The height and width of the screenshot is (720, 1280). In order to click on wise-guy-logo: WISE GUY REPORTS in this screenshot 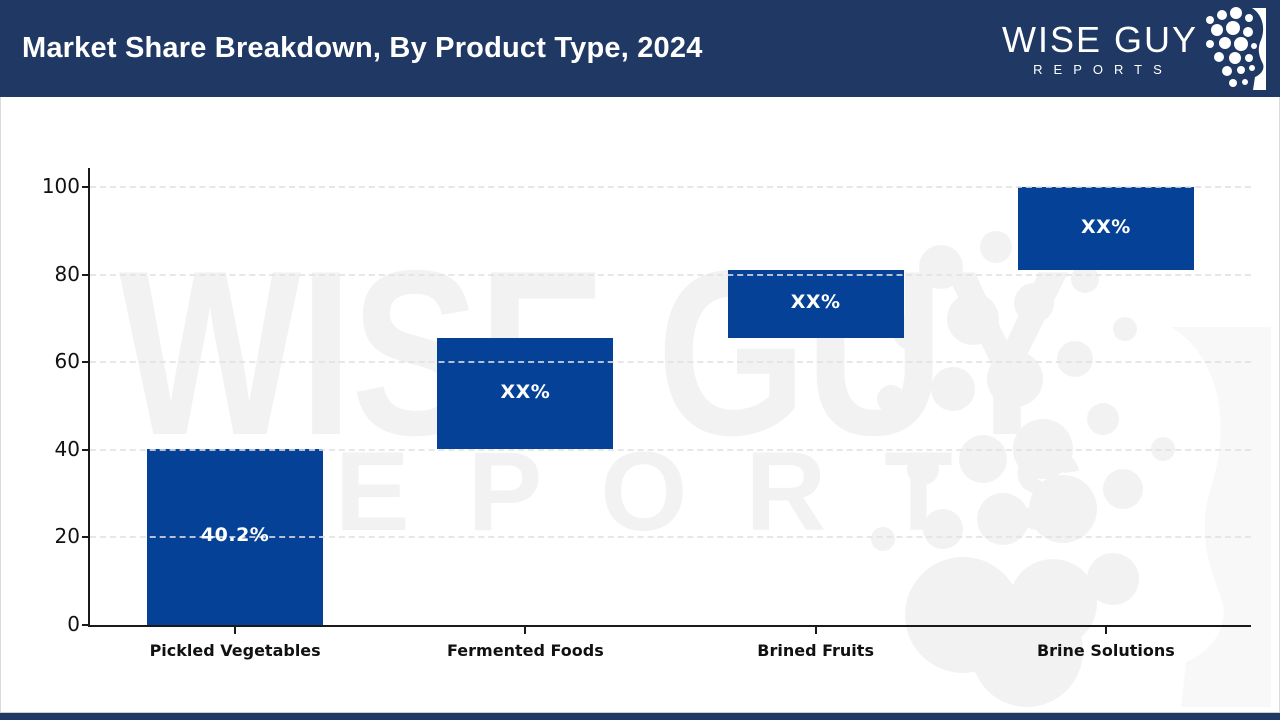, I will do `click(1134, 49)`.